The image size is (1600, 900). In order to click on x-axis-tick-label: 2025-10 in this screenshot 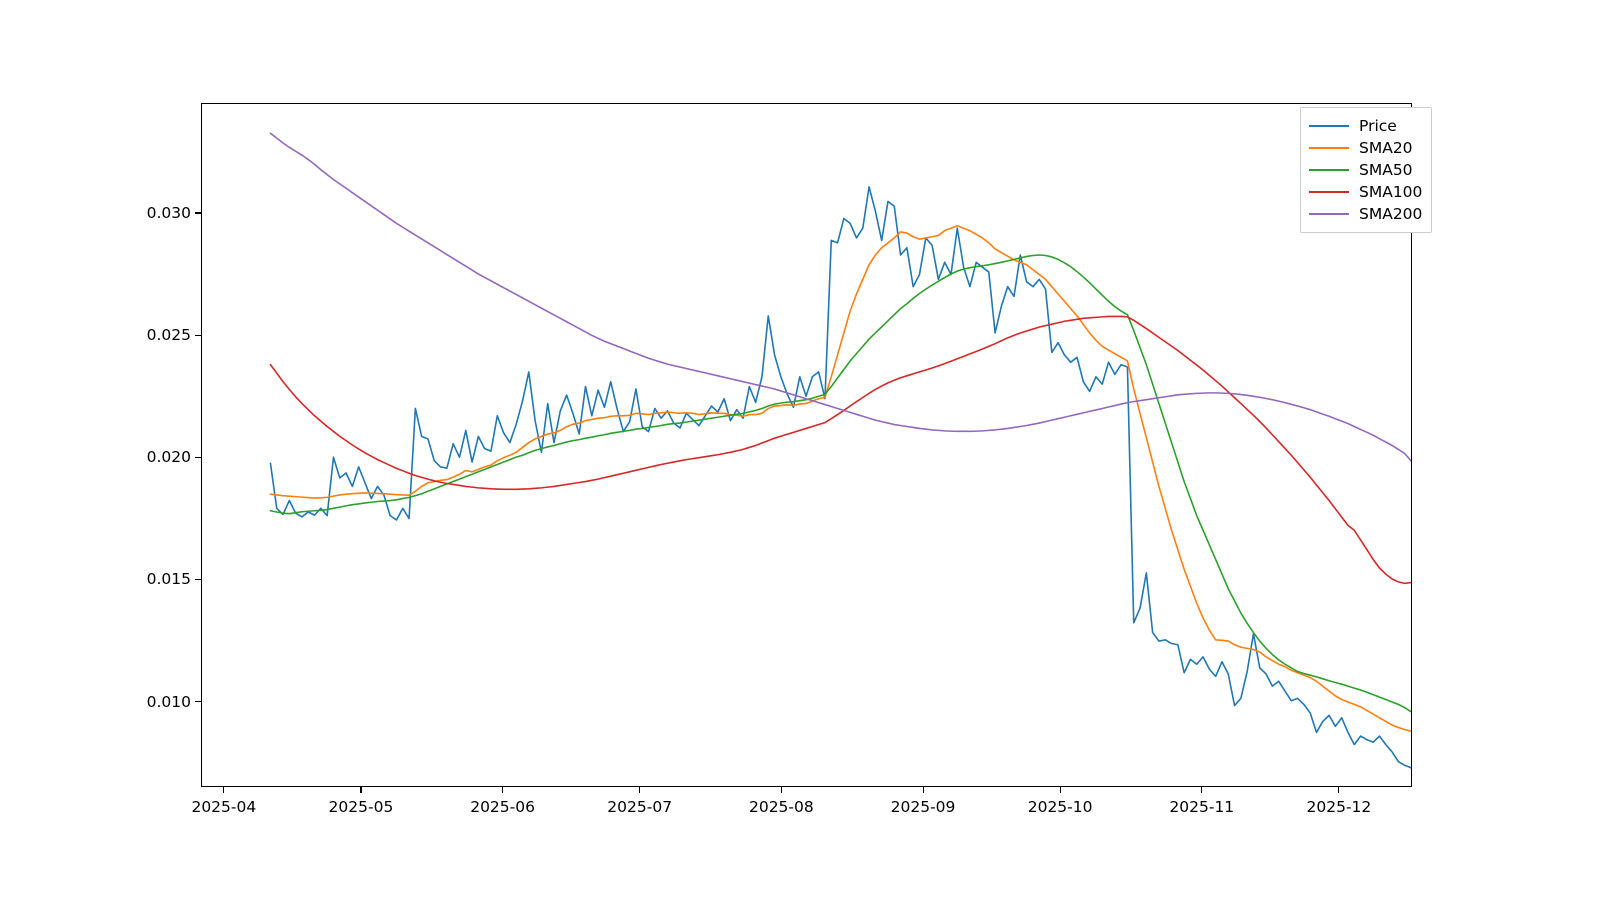, I will do `click(1060, 807)`.